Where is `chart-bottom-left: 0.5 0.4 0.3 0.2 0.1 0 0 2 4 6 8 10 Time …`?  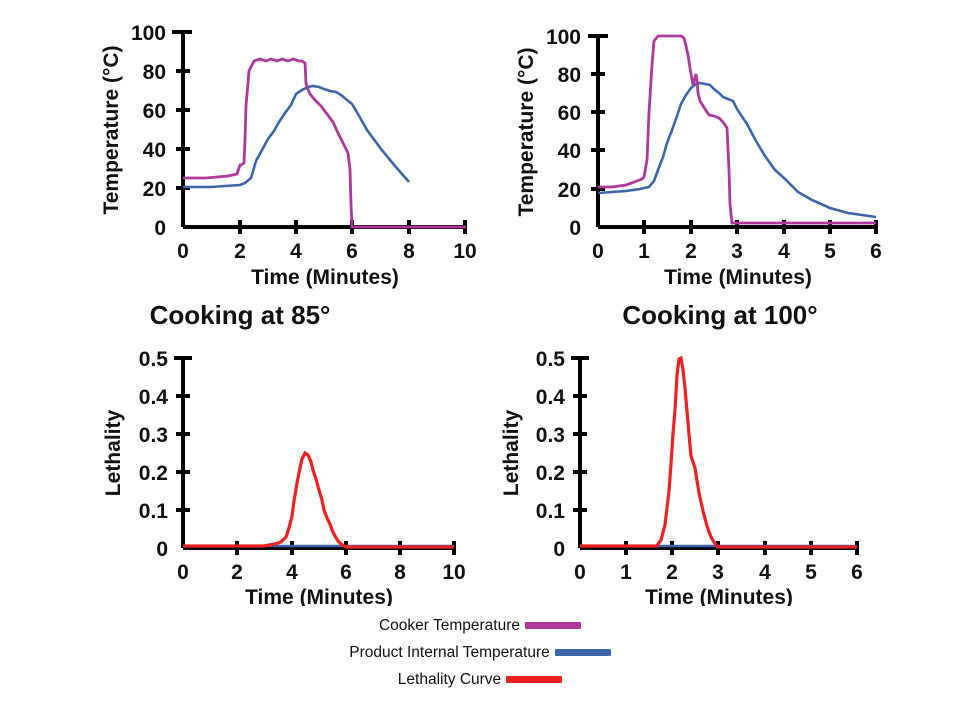
chart-bottom-left: 0.5 0.4 0.3 0.2 0.1 0 0 2 4 6 8 10 Time … is located at coordinates (284, 477).